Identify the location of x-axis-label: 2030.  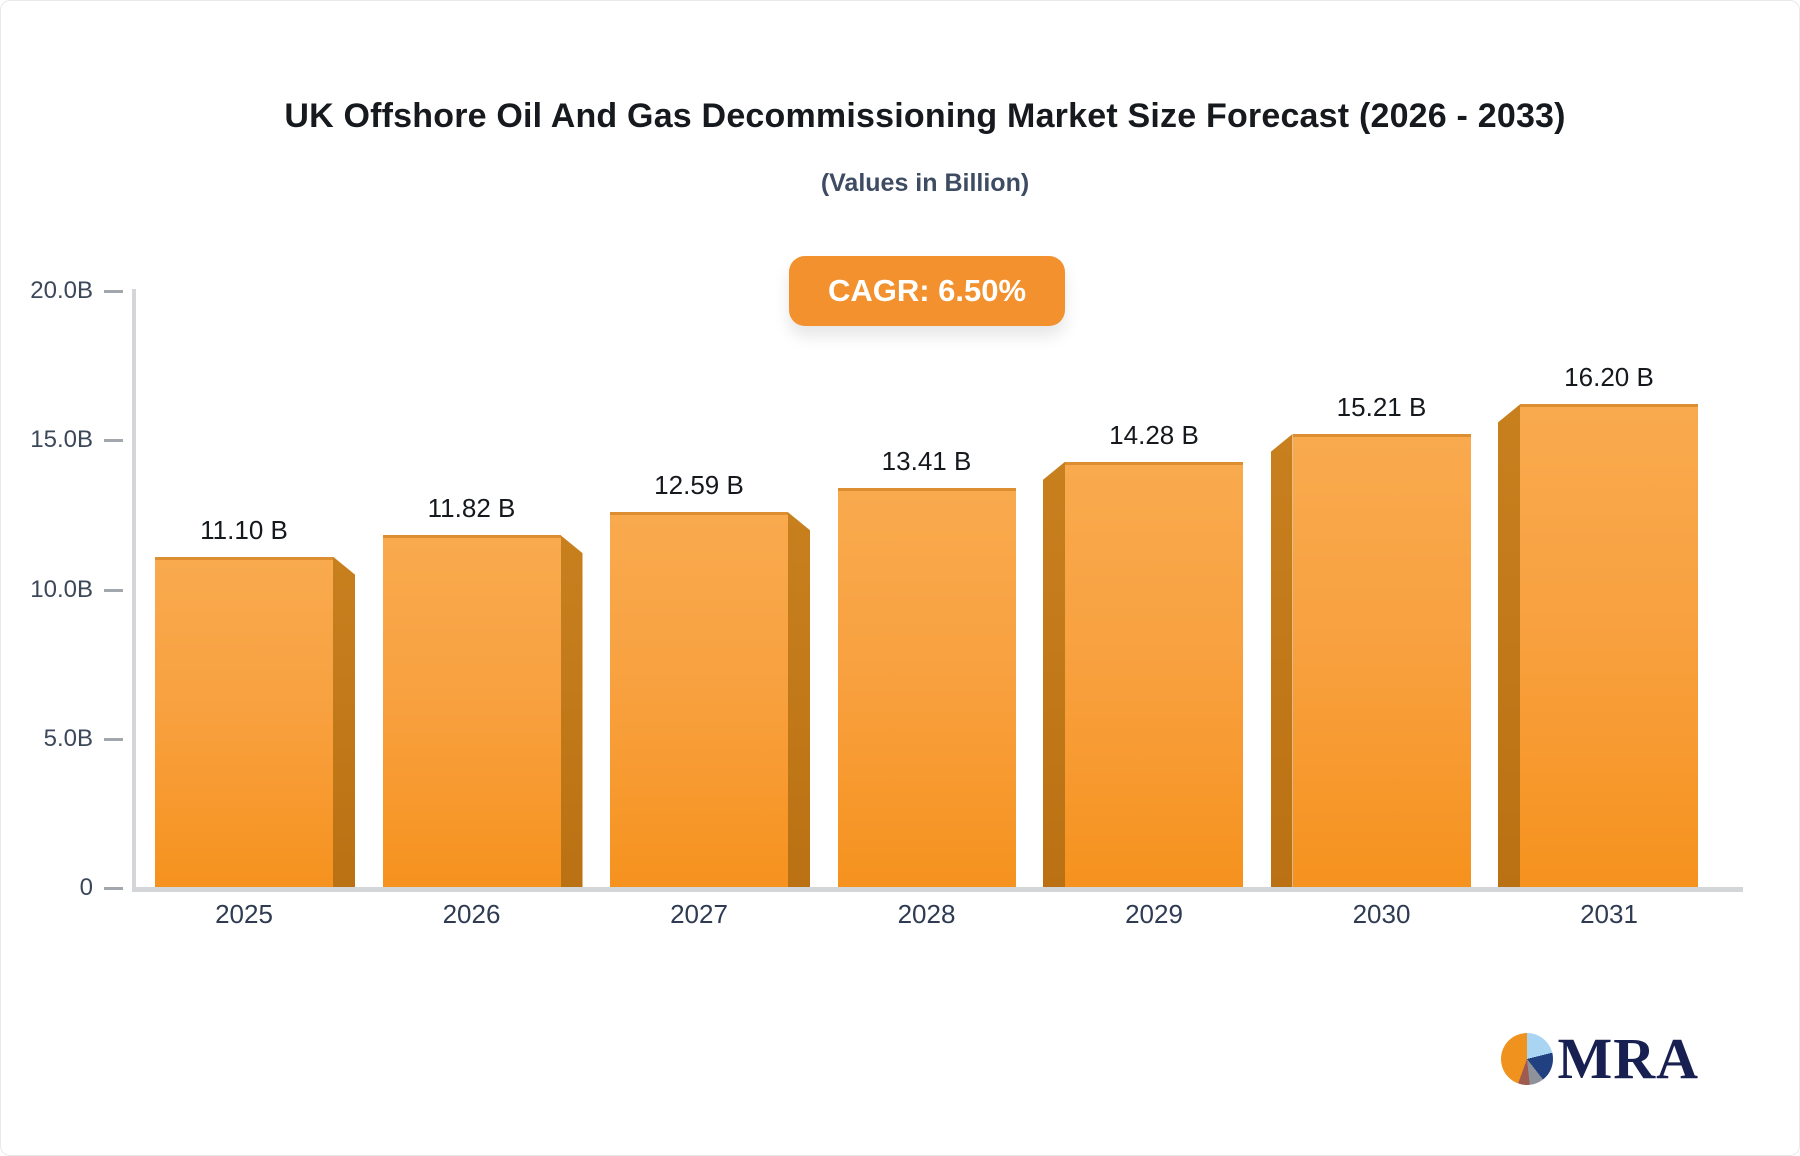
(1381, 914).